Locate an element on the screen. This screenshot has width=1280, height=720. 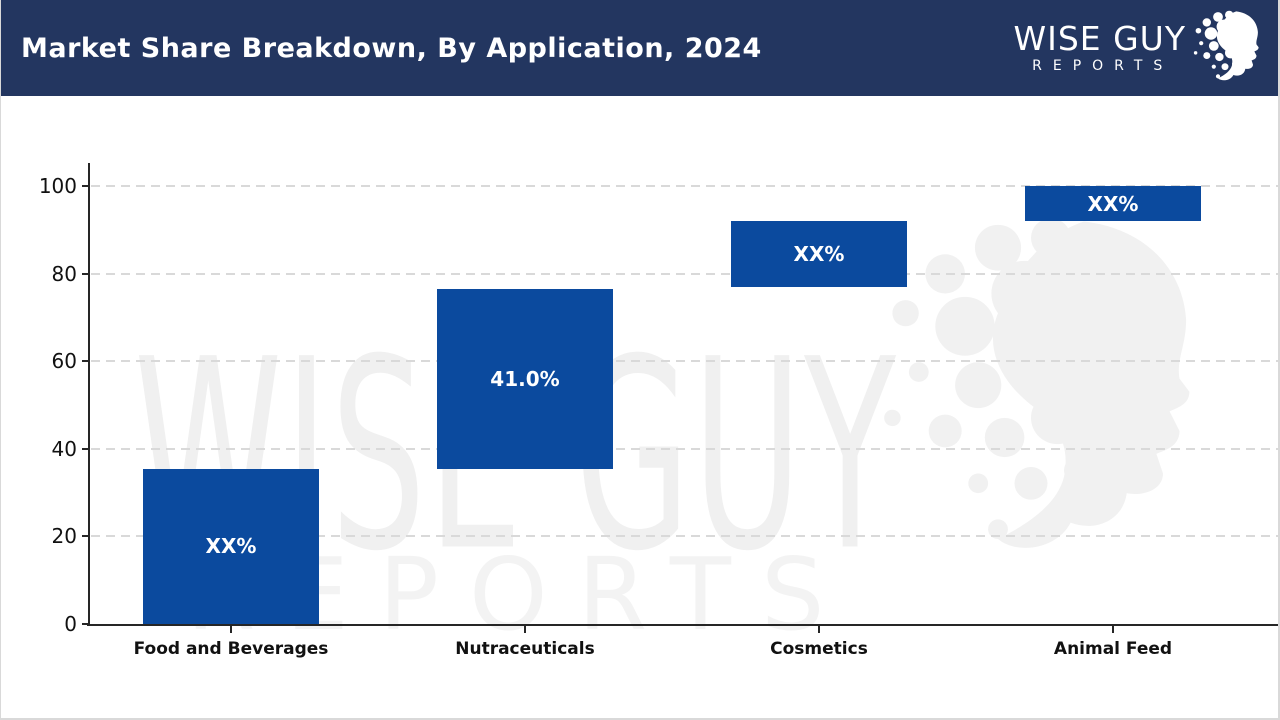
bar-food-and-beverages: XX% is located at coordinates (231, 546).